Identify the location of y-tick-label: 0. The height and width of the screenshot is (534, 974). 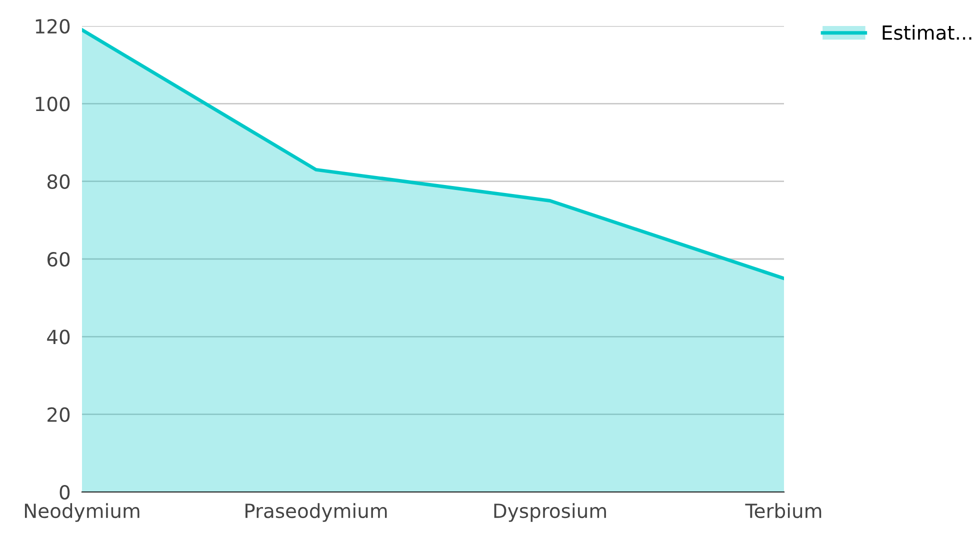
(65, 492).